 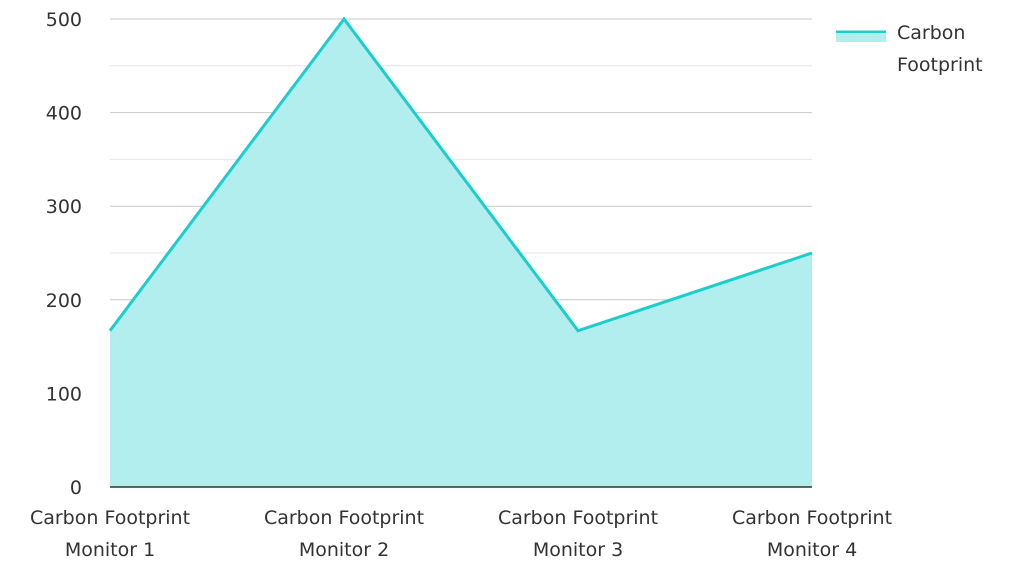 I want to click on x-category-label-line: Monitor 3, so click(x=578, y=549).